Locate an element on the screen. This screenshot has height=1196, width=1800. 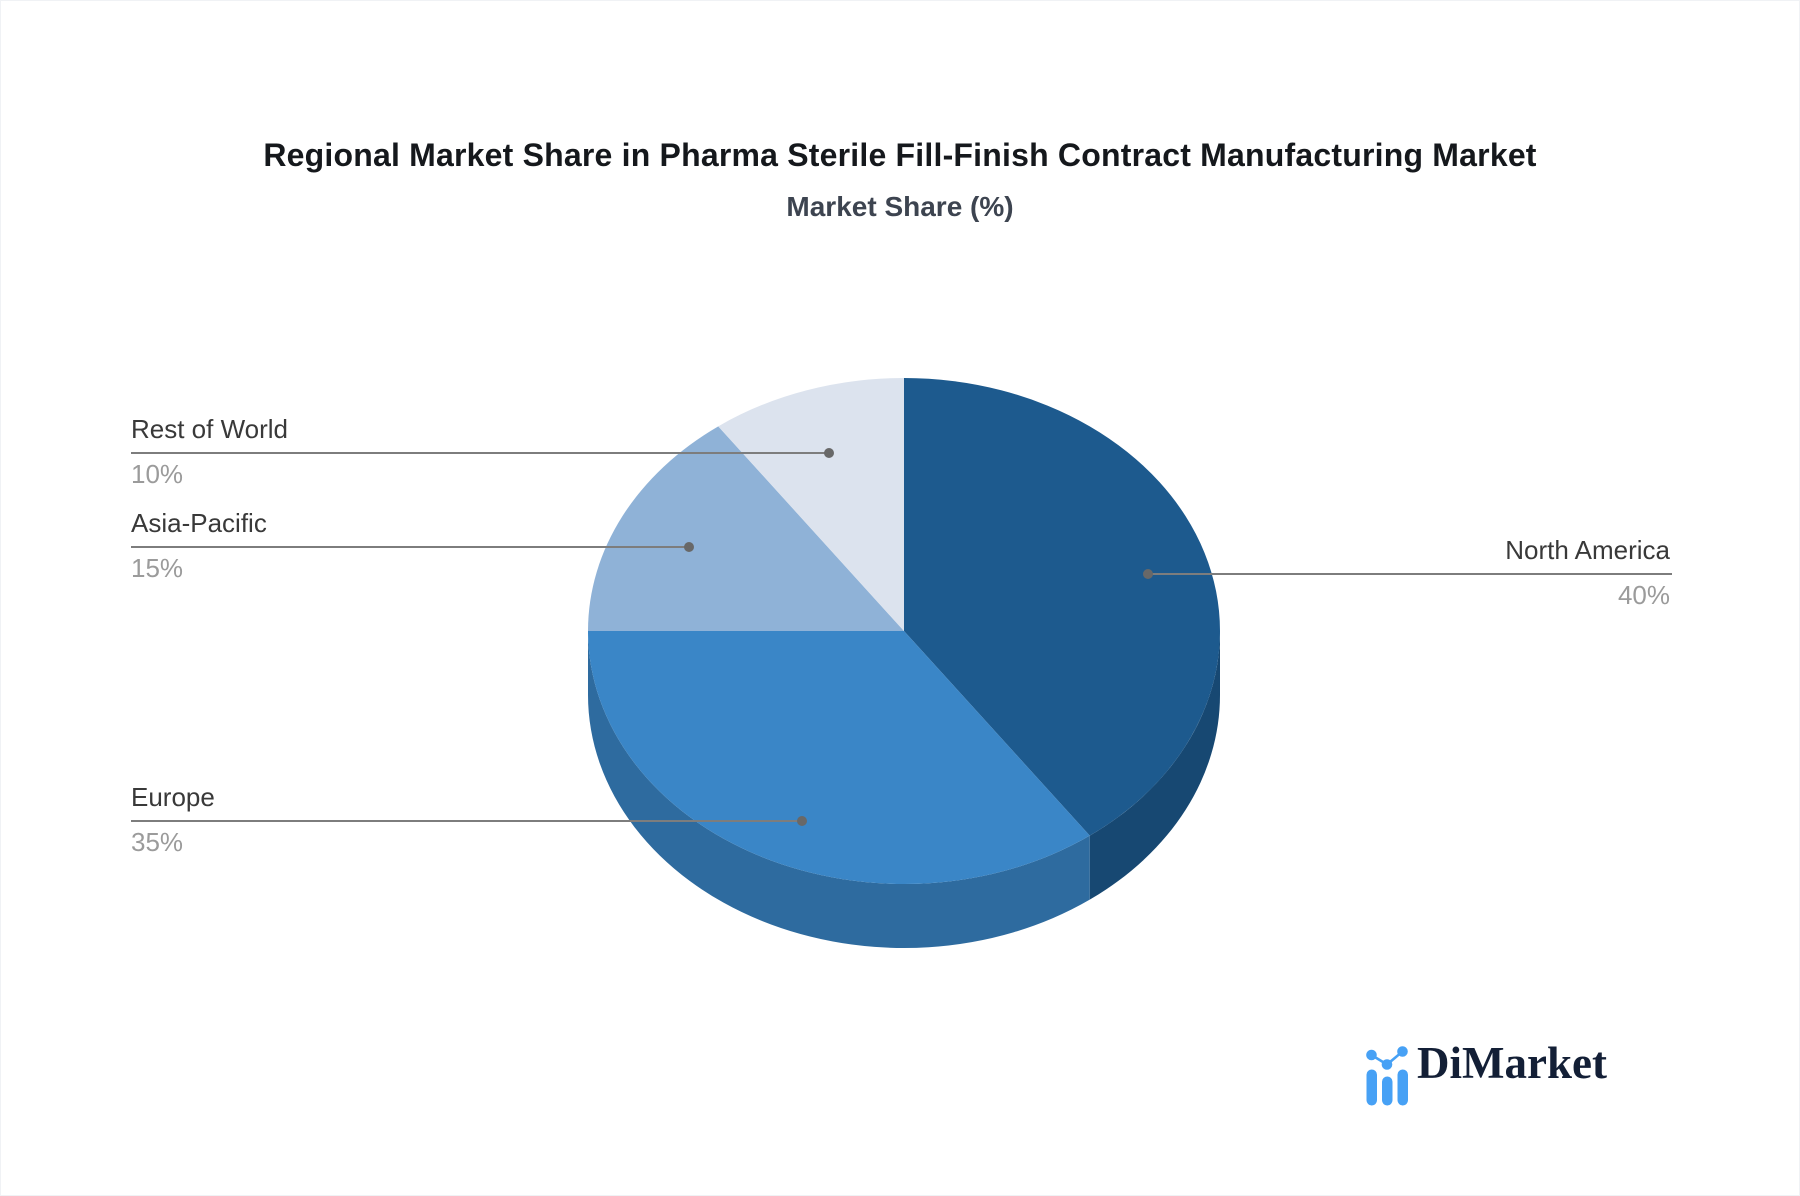
slice-value: 15% is located at coordinates (157, 568).